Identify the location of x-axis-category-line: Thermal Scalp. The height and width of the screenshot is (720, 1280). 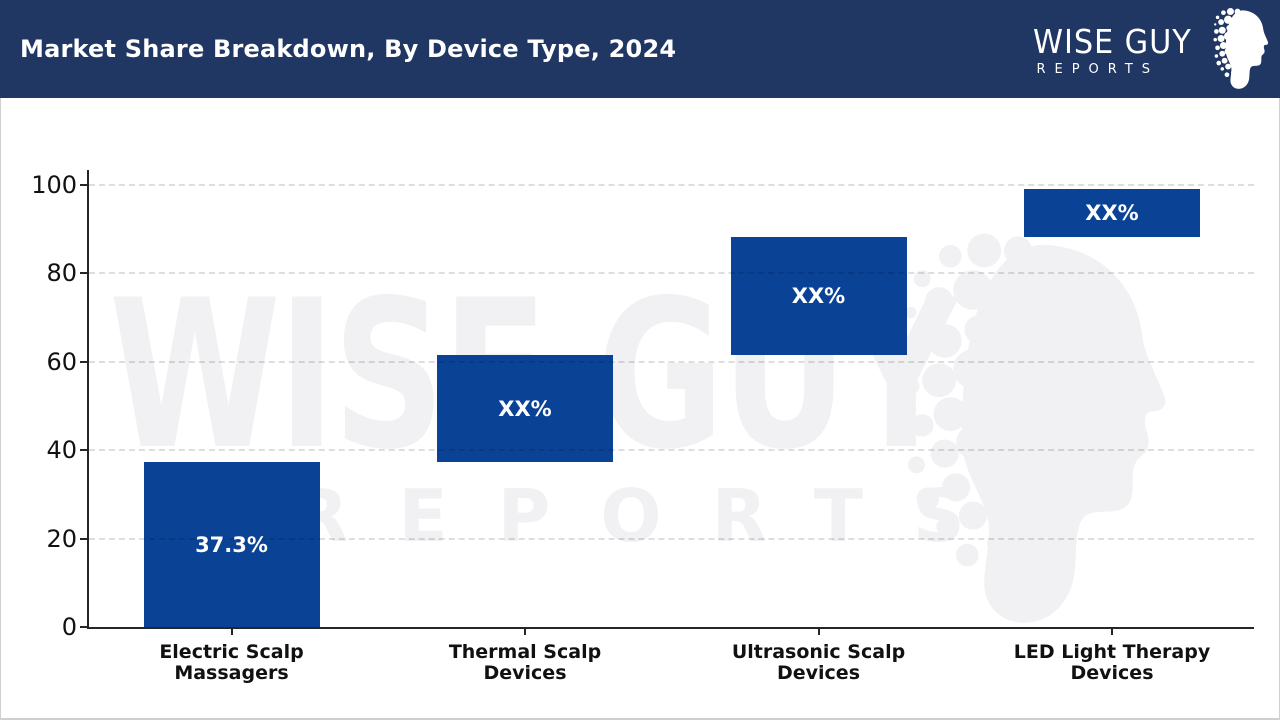
(525, 652).